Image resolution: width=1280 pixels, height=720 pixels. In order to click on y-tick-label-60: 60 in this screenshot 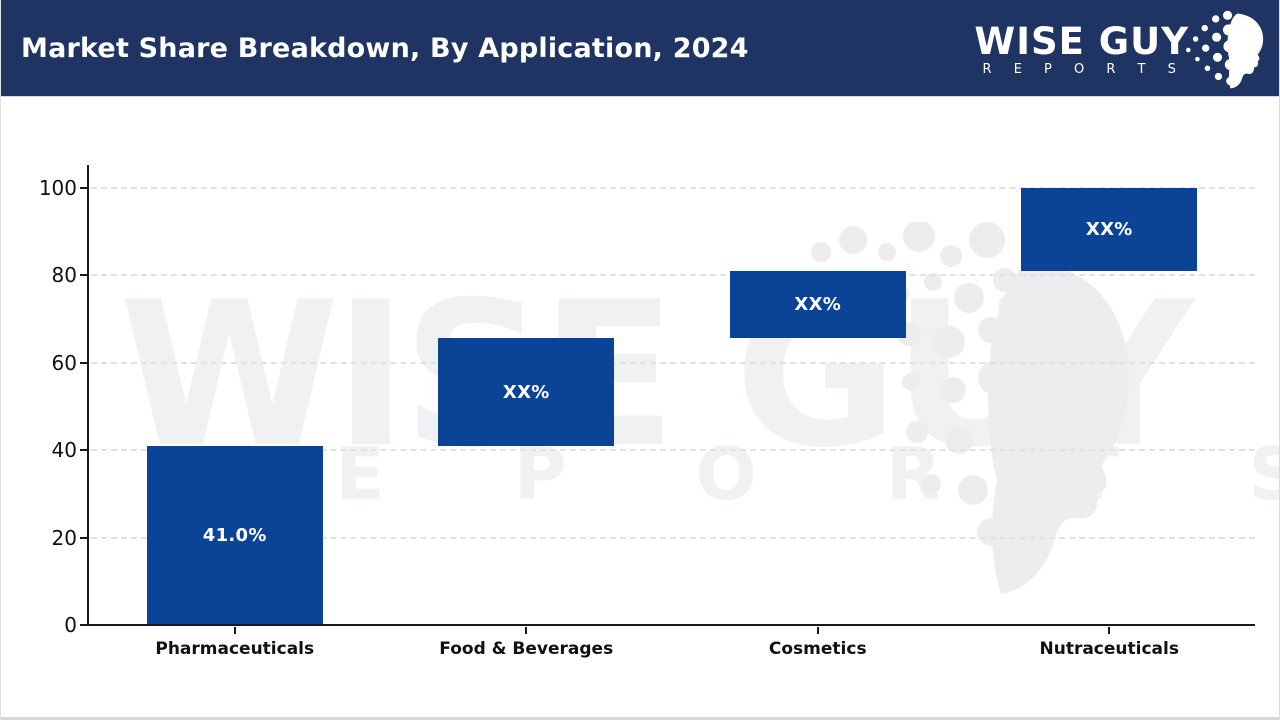, I will do `click(64, 362)`.